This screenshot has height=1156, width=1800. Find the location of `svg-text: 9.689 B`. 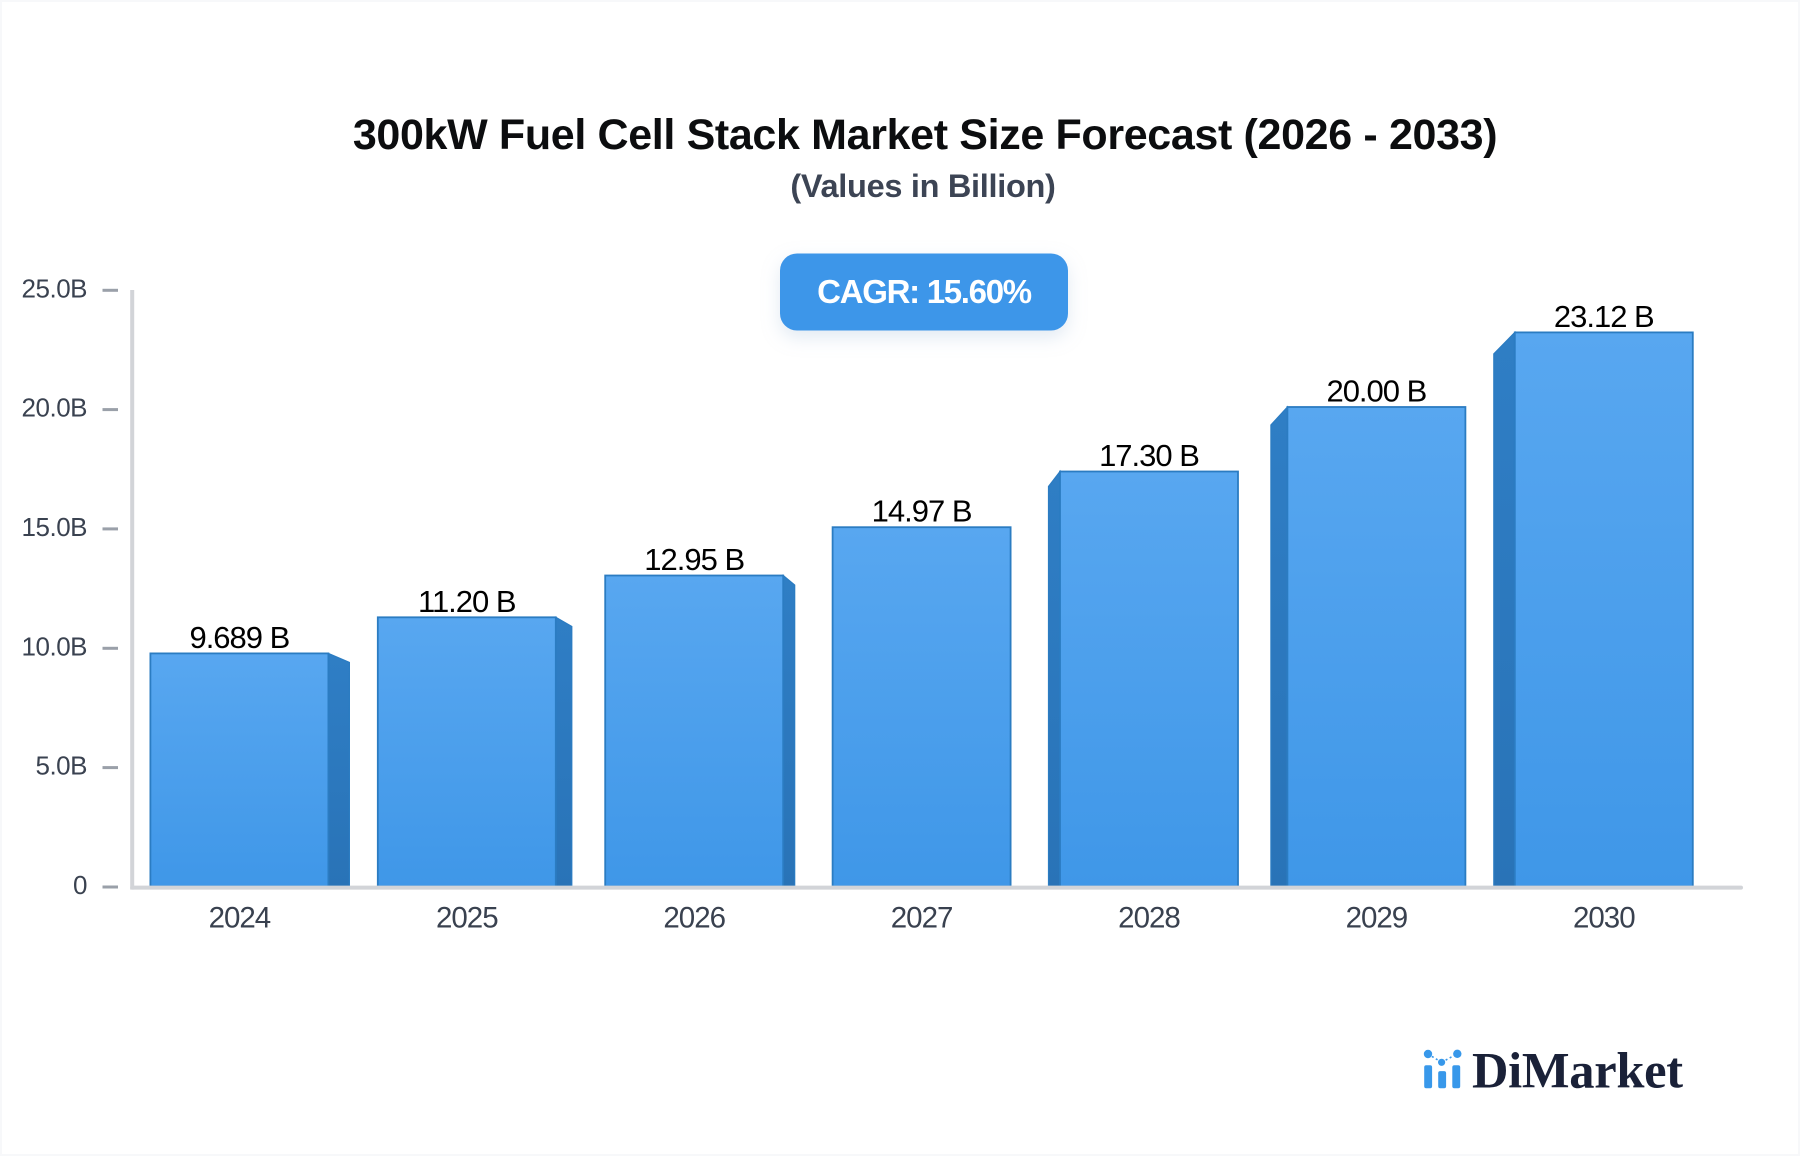

svg-text: 9.689 B is located at coordinates (239, 637).